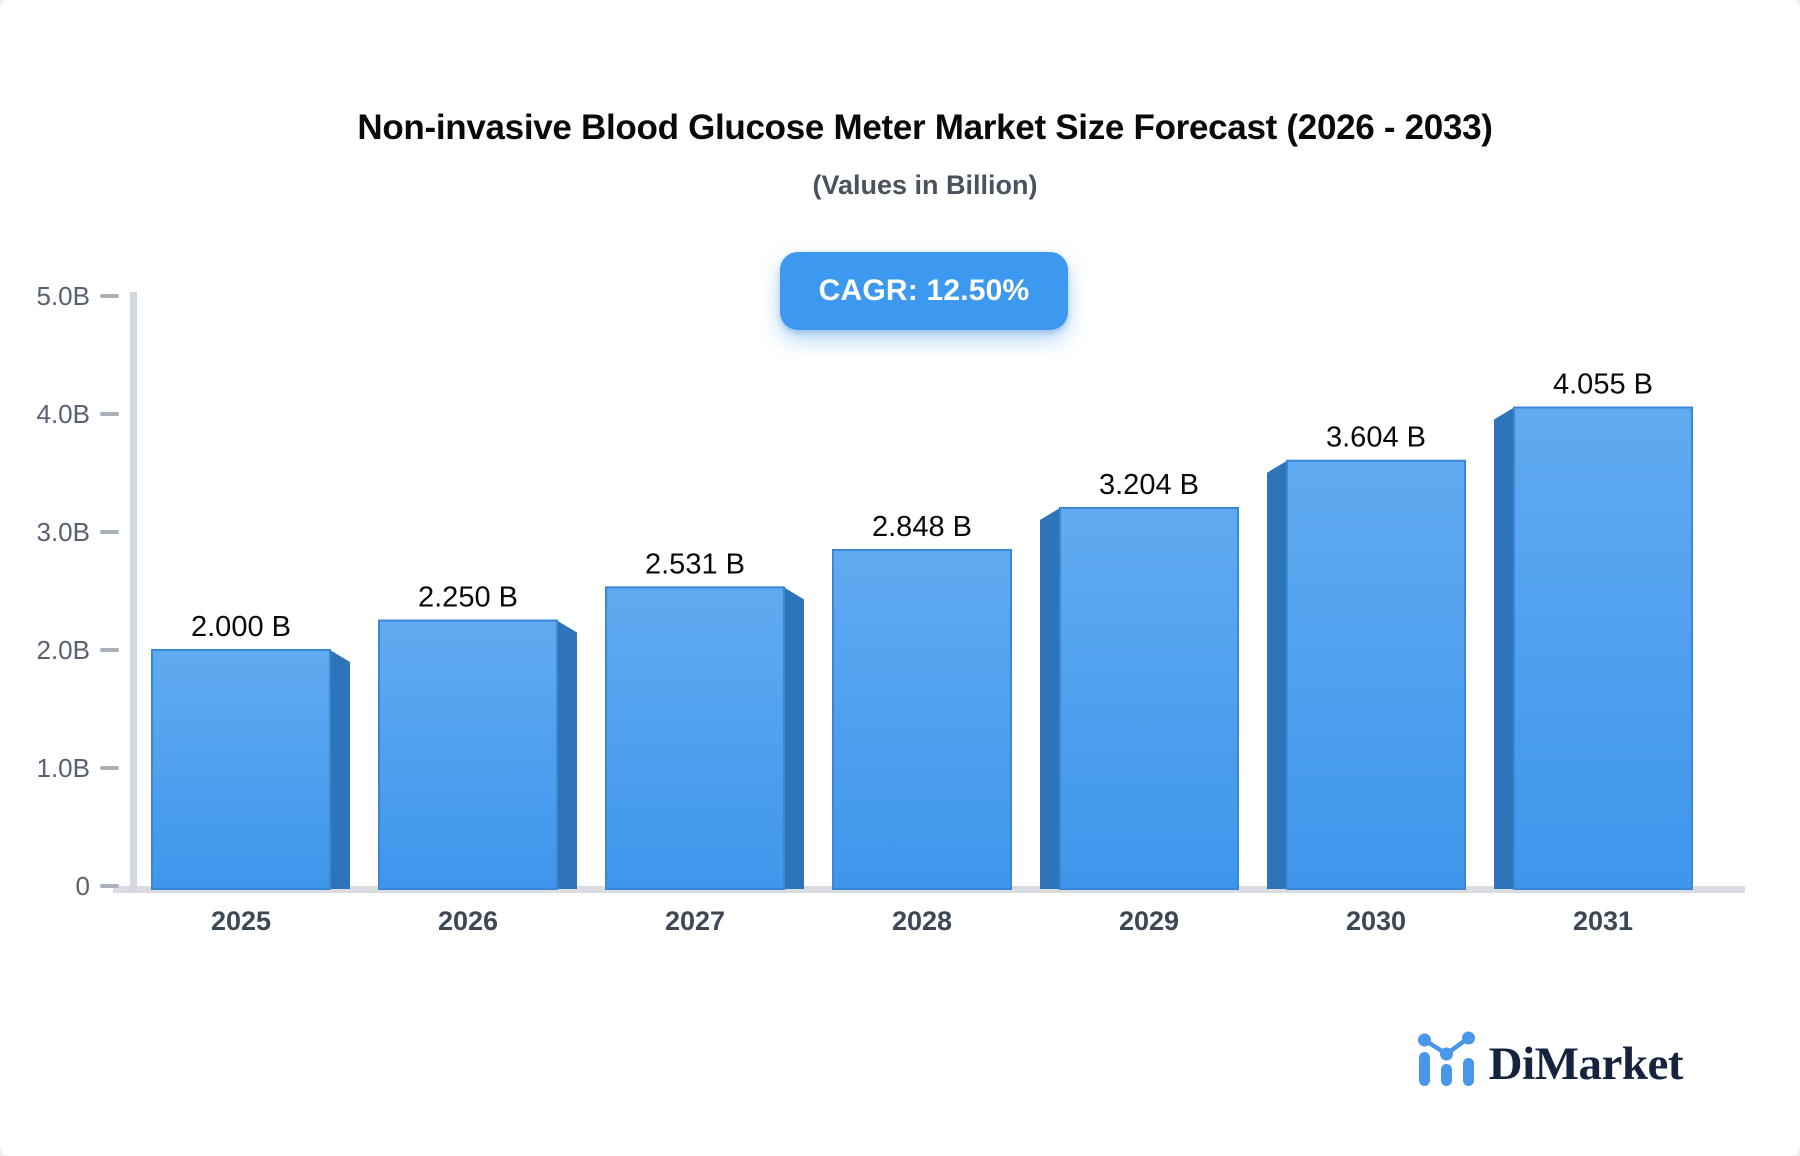  What do you see at coordinates (1603, 921) in the screenshot?
I see `x-category-label: 2031` at bounding box center [1603, 921].